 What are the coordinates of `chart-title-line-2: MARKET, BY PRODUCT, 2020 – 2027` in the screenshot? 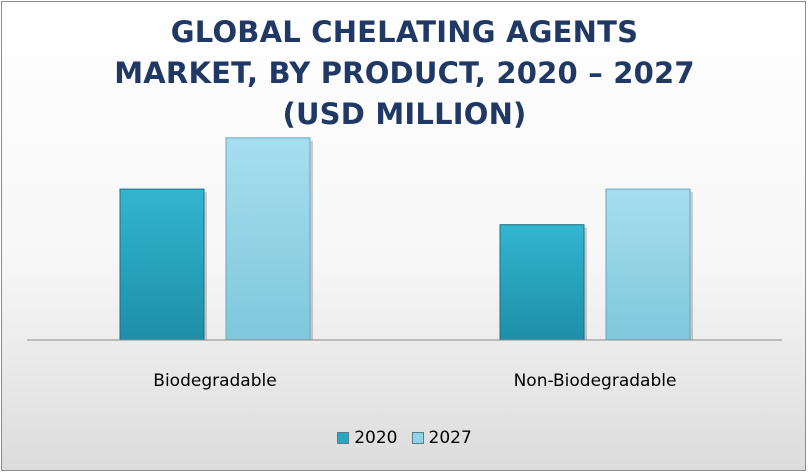 It's located at (404, 73).